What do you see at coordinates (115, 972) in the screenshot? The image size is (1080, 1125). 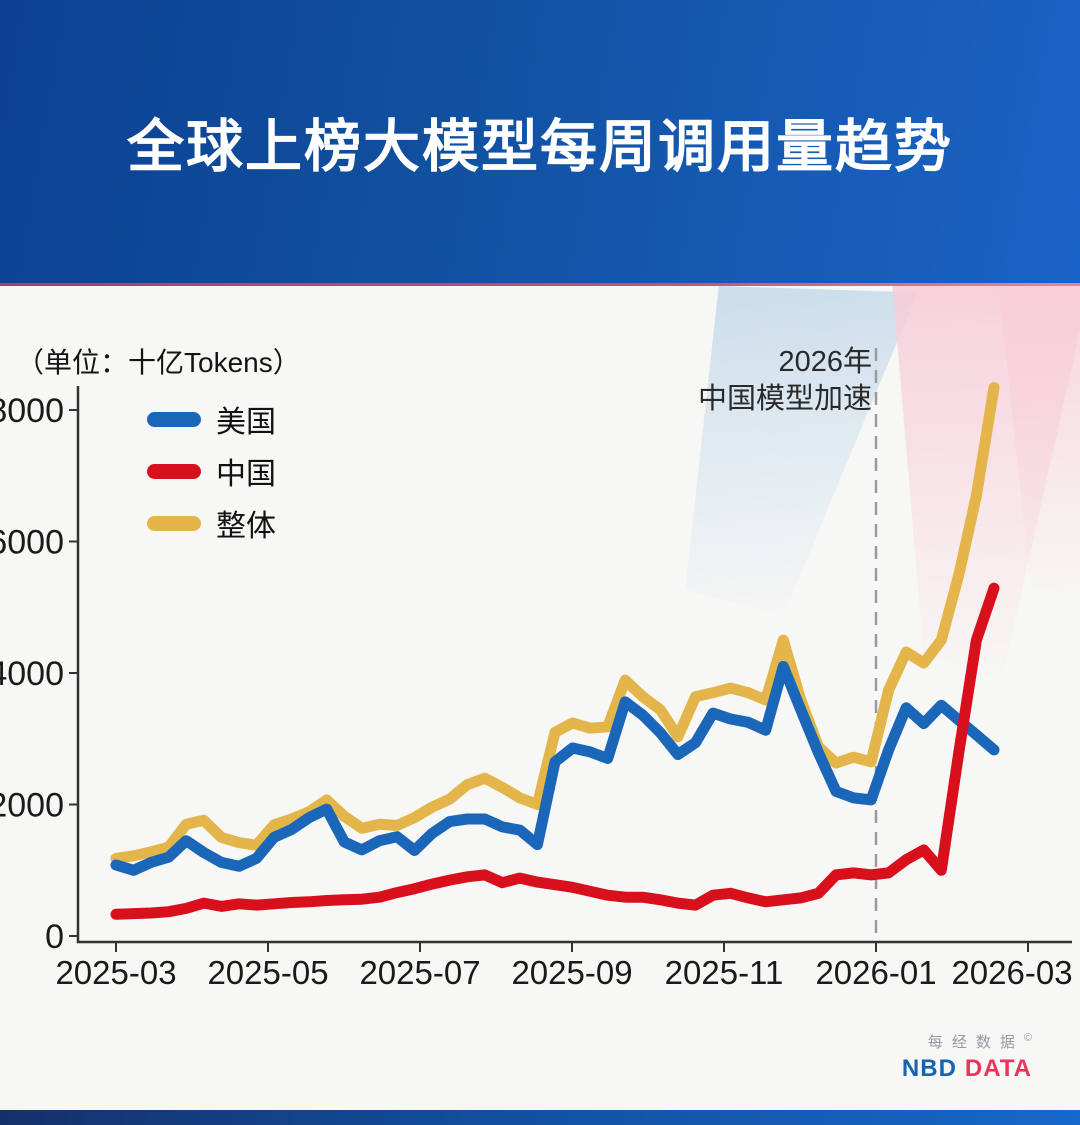 I see `x-tick-label: 2025-03` at bounding box center [115, 972].